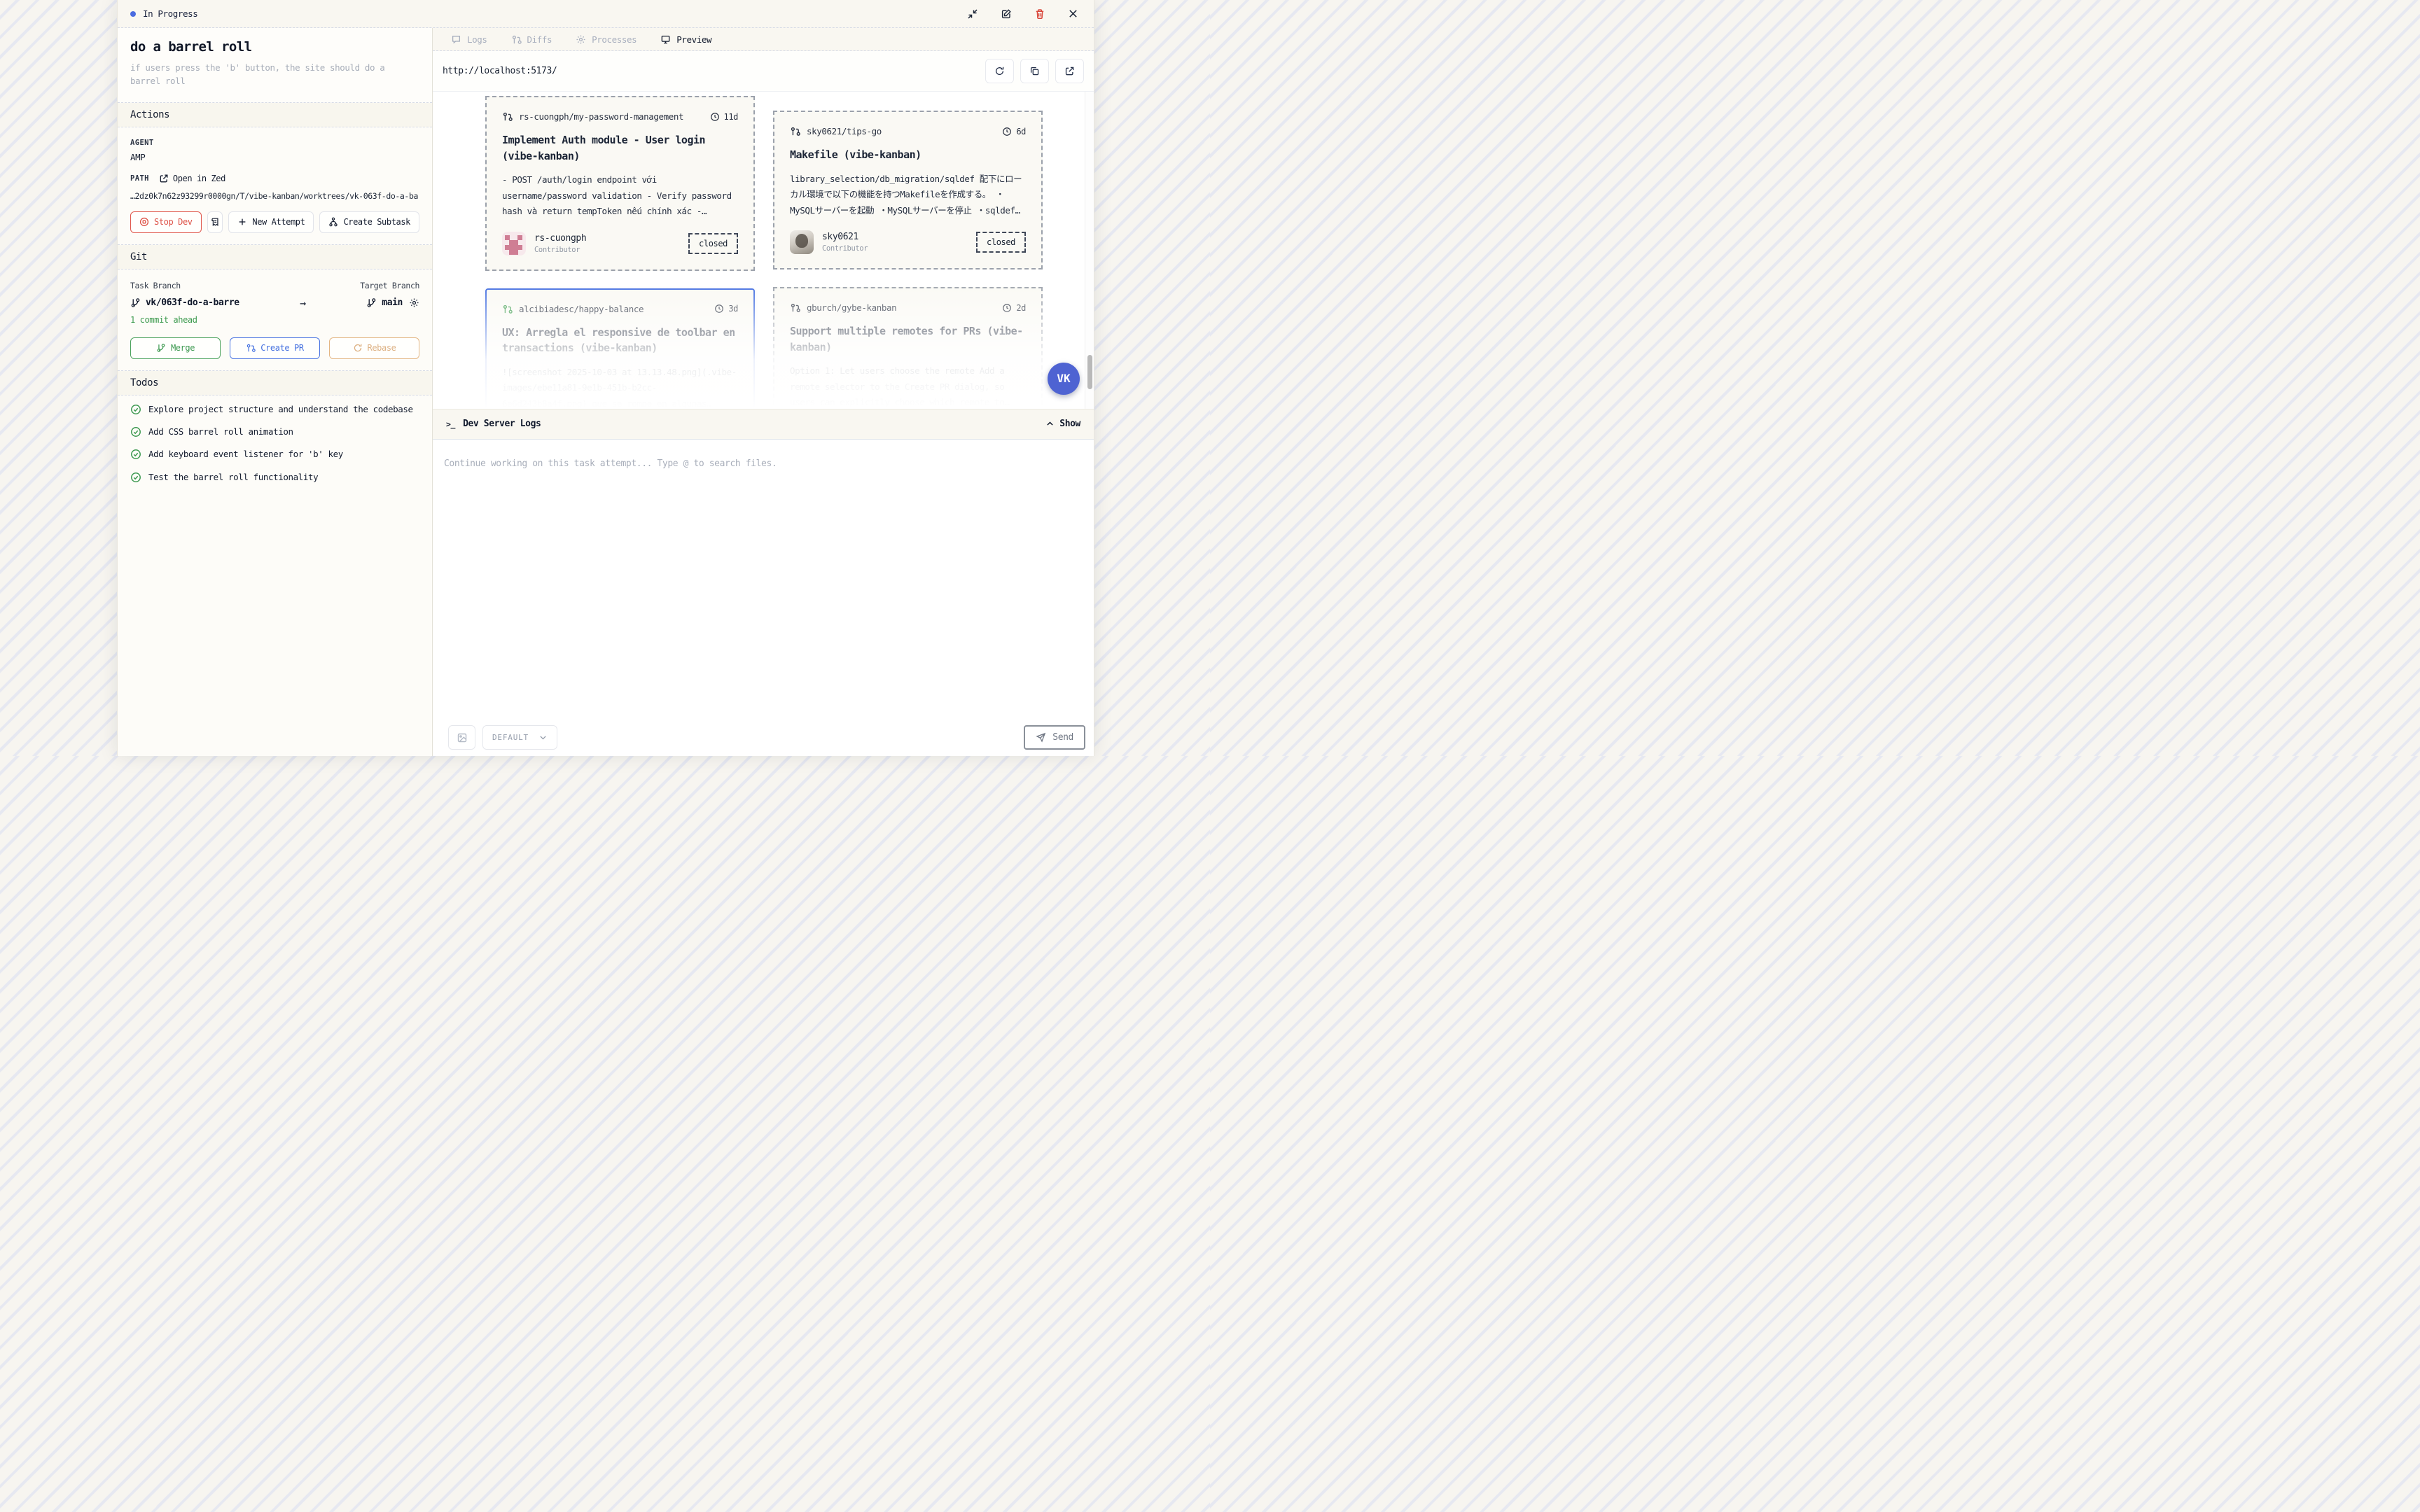 The width and height of the screenshot is (2420, 1512). What do you see at coordinates (726, 309) in the screenshot?
I see `card-age: 3d` at bounding box center [726, 309].